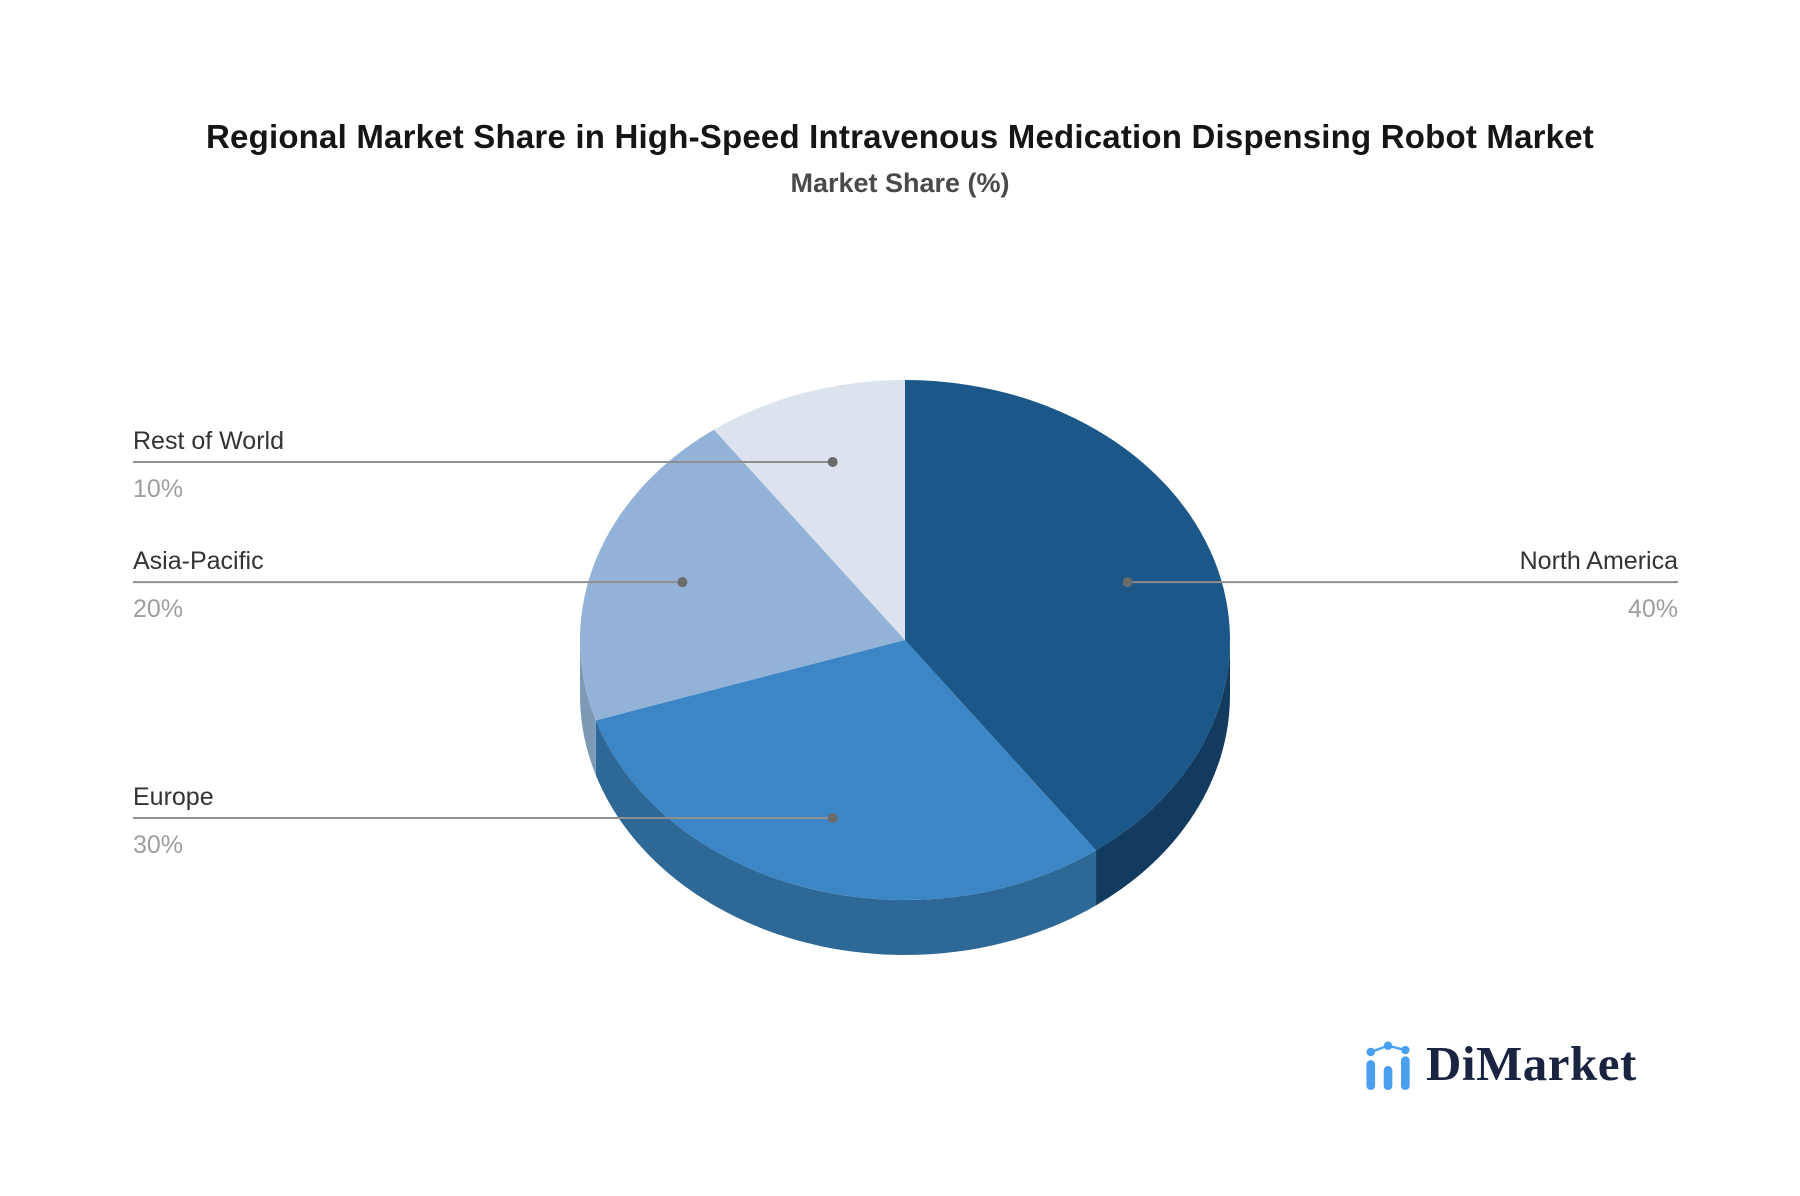 This screenshot has width=1800, height=1196. Describe the element at coordinates (846, 837) in the screenshot. I see `pie-slice-side-europe` at that location.